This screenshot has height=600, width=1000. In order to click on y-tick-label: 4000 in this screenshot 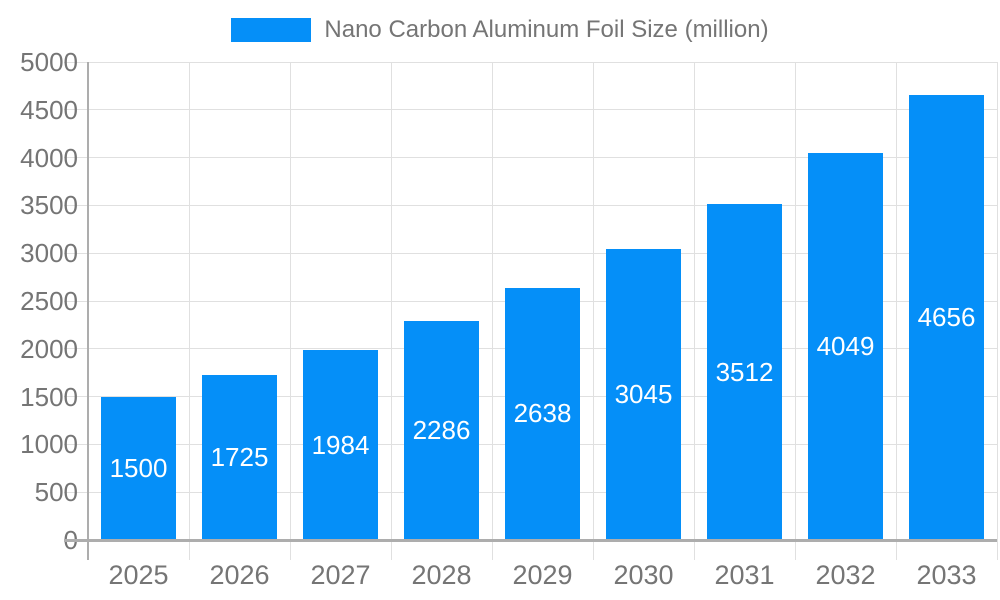, I will do `click(49, 157)`.